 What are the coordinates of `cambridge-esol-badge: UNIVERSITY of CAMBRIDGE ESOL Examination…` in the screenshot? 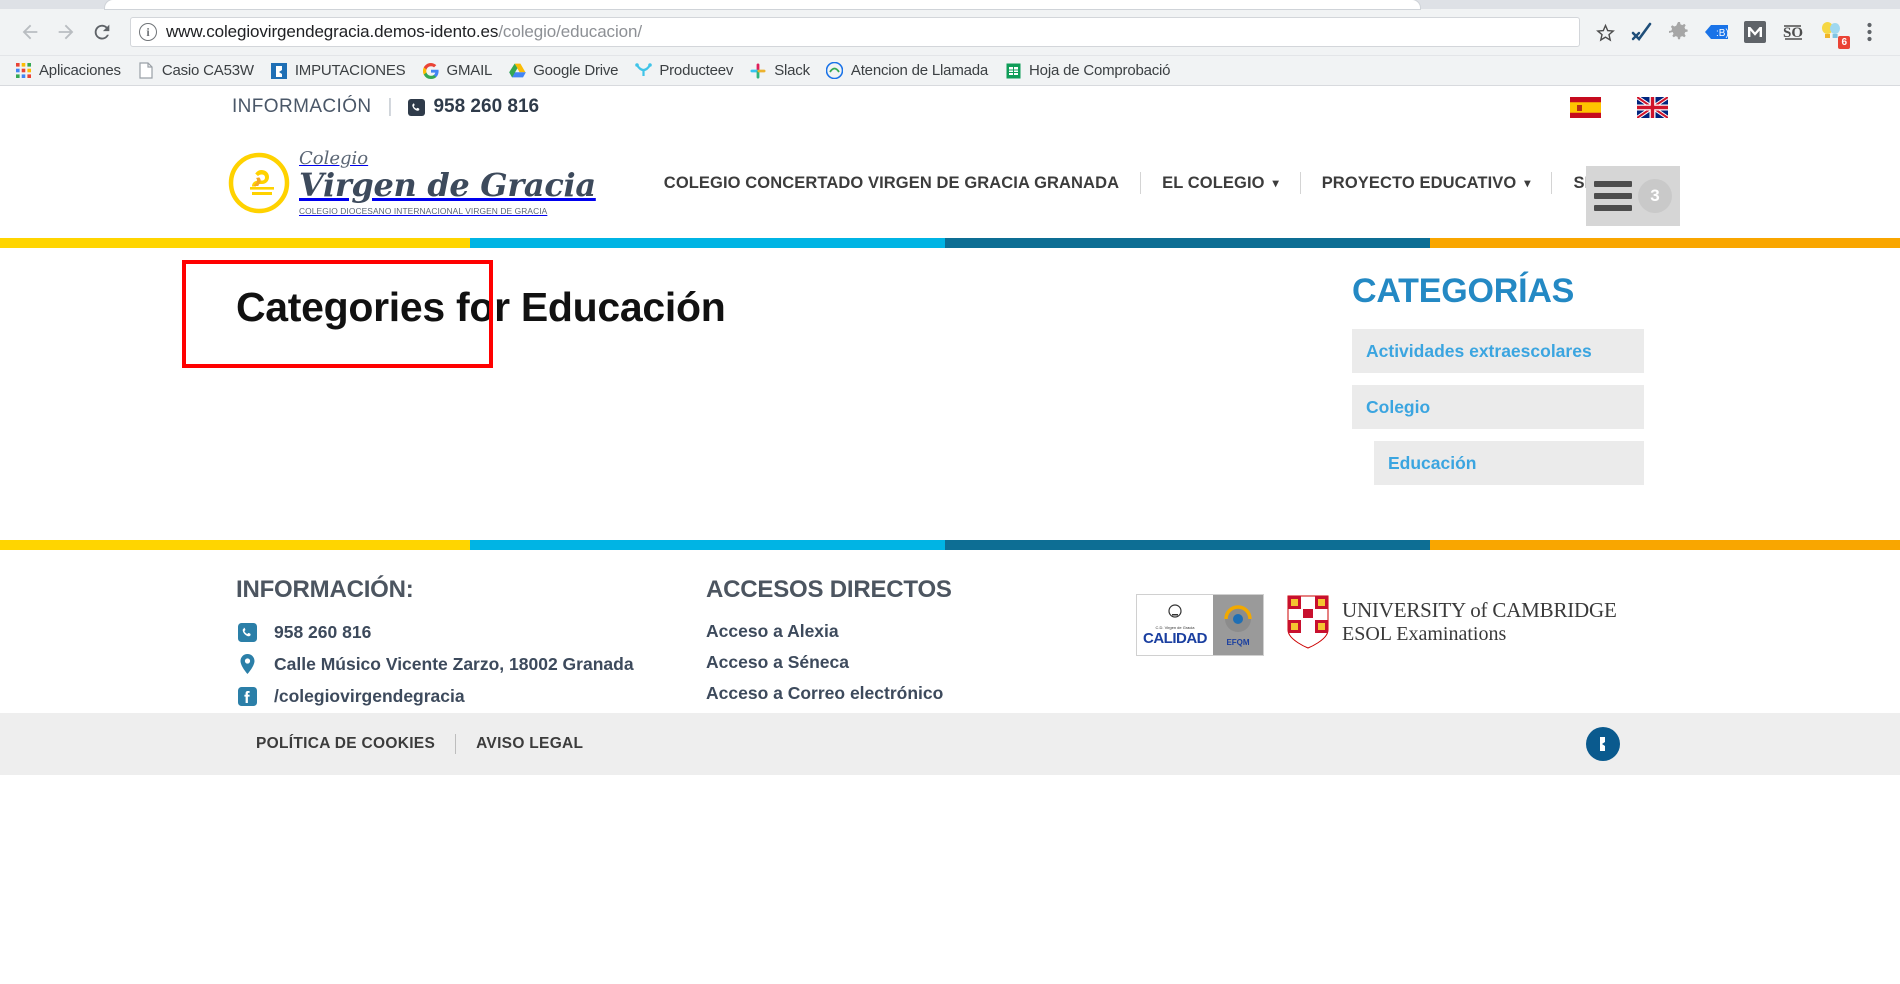 It's located at (1451, 622).